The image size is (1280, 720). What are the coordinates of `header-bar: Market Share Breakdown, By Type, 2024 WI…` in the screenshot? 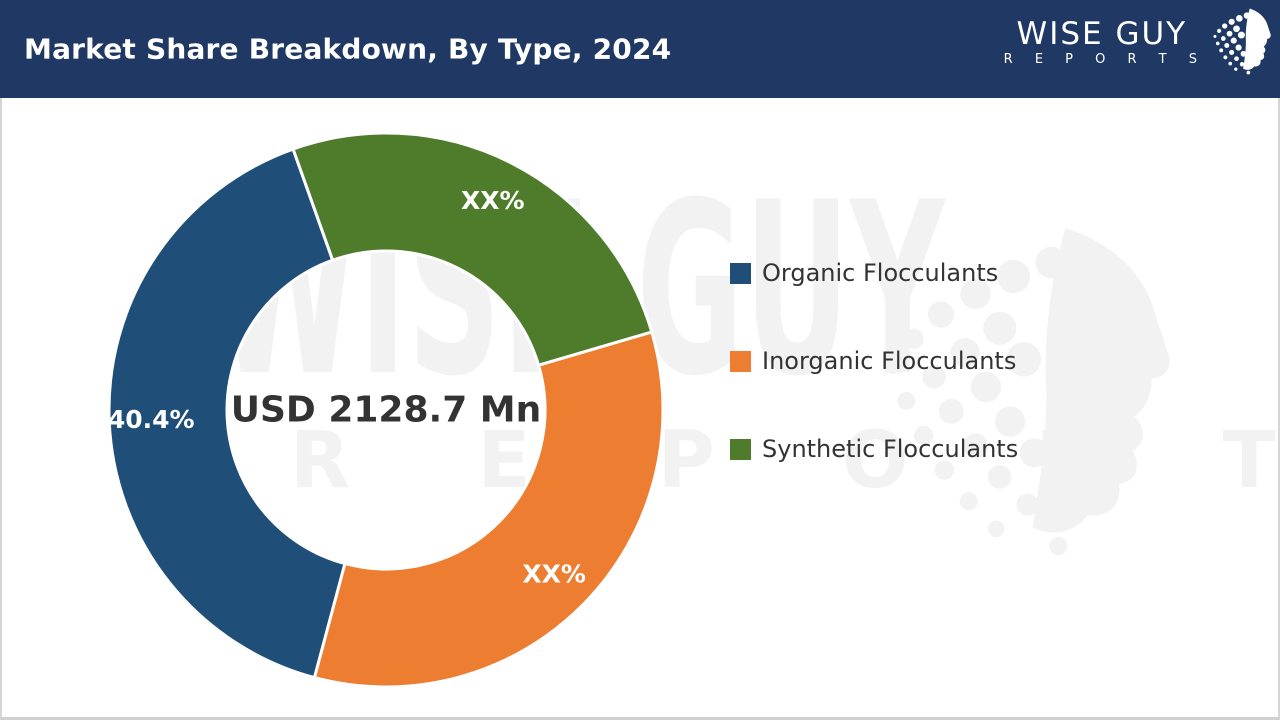 It's located at (640, 49).